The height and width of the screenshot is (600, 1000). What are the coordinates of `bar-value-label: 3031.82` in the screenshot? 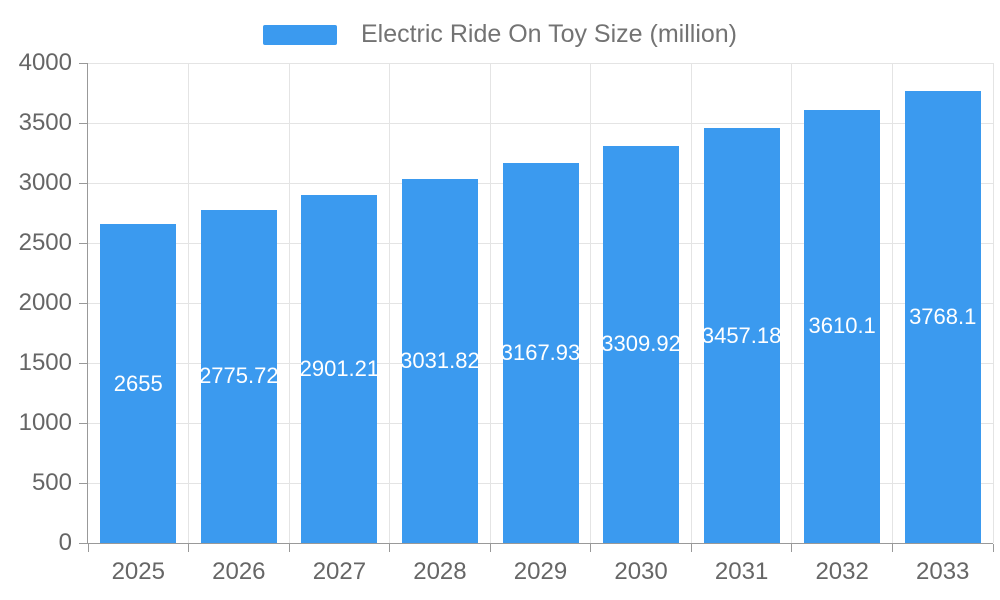 It's located at (439, 361).